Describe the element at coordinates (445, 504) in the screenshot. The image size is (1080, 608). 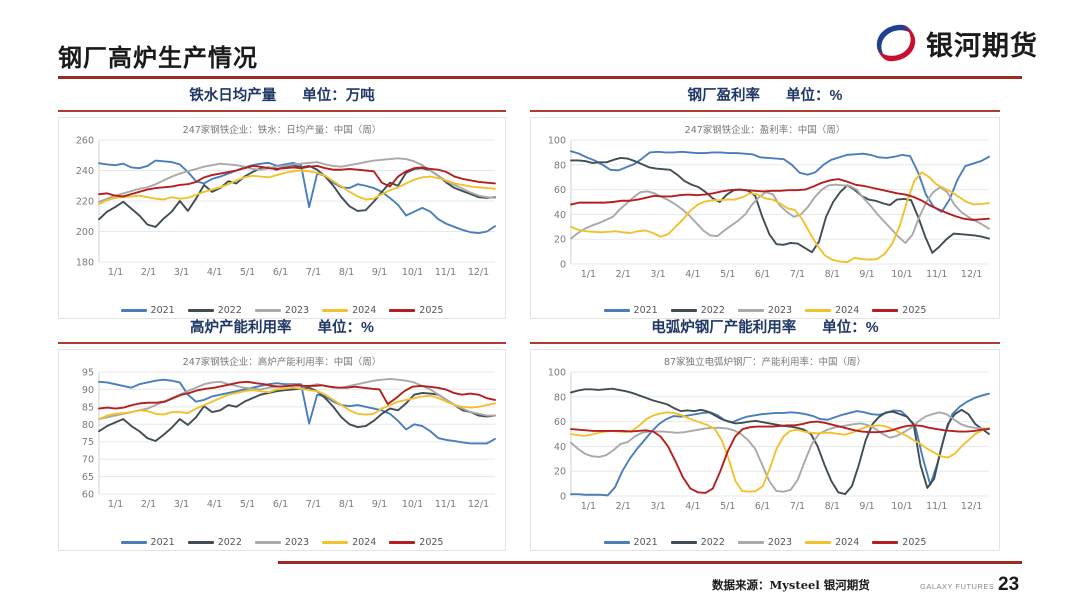
I see `svg-text: 11/1` at that location.